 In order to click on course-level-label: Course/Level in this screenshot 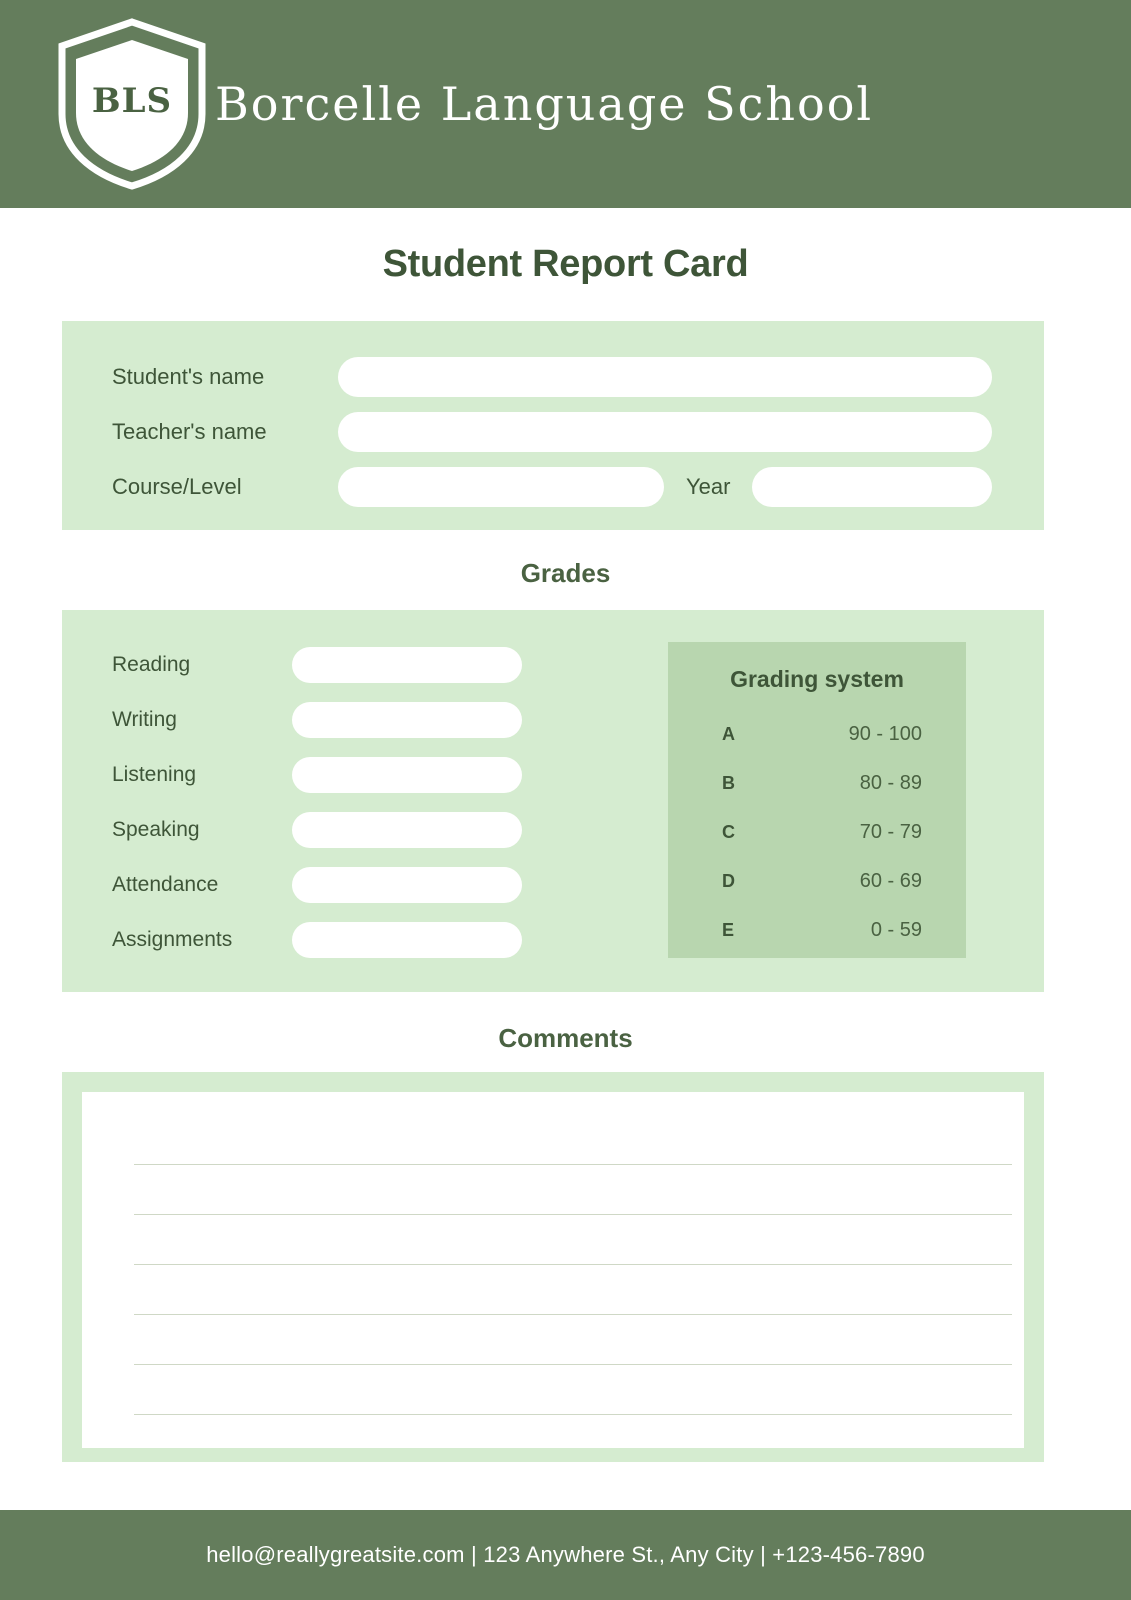, I will do `click(177, 486)`.